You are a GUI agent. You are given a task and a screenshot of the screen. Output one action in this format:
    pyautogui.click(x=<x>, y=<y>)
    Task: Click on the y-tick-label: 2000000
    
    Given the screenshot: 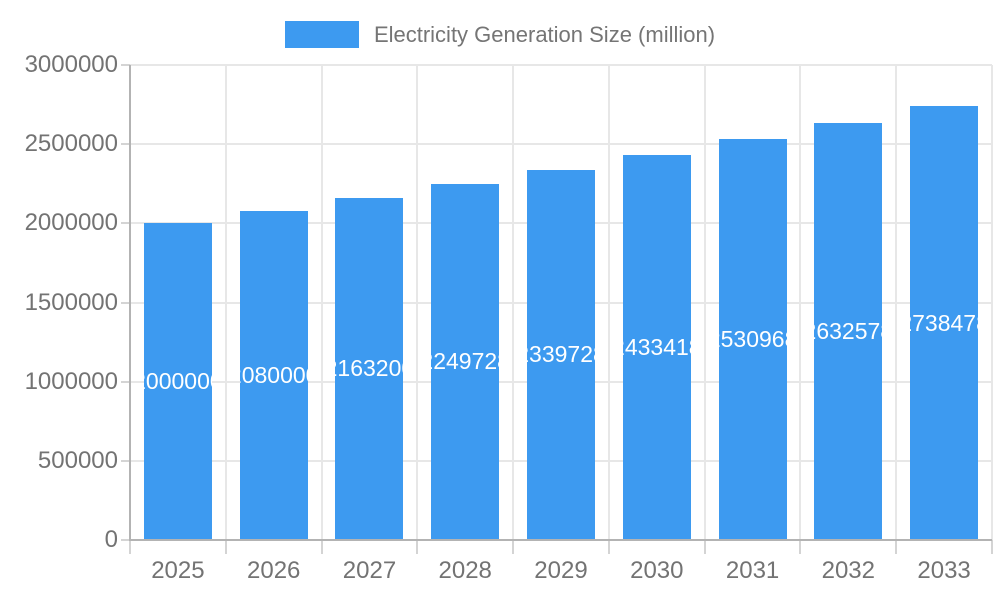 What is the action you would take?
    pyautogui.click(x=71, y=223)
    